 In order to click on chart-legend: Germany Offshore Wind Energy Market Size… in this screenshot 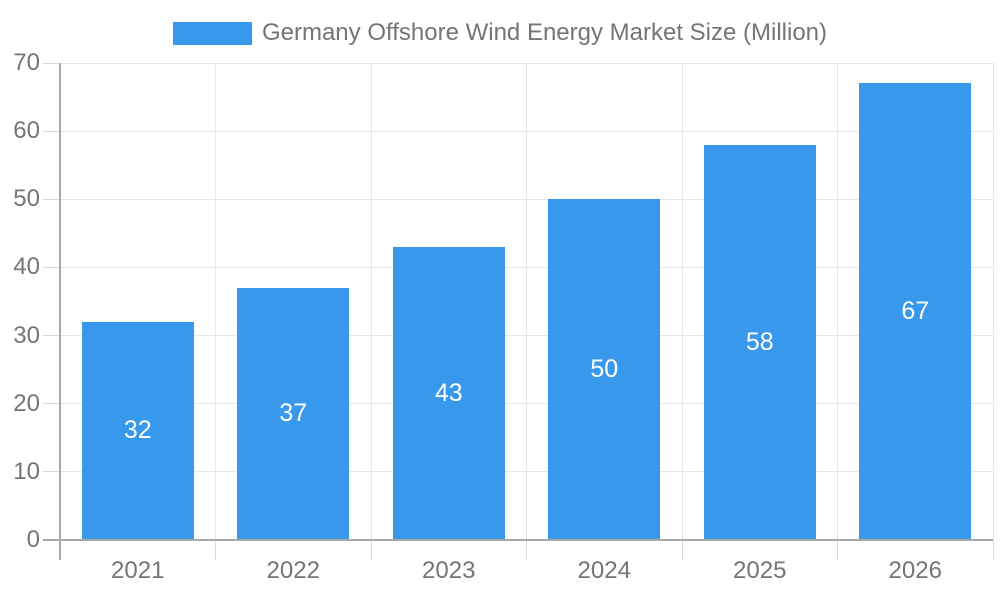, I will do `click(500, 33)`.